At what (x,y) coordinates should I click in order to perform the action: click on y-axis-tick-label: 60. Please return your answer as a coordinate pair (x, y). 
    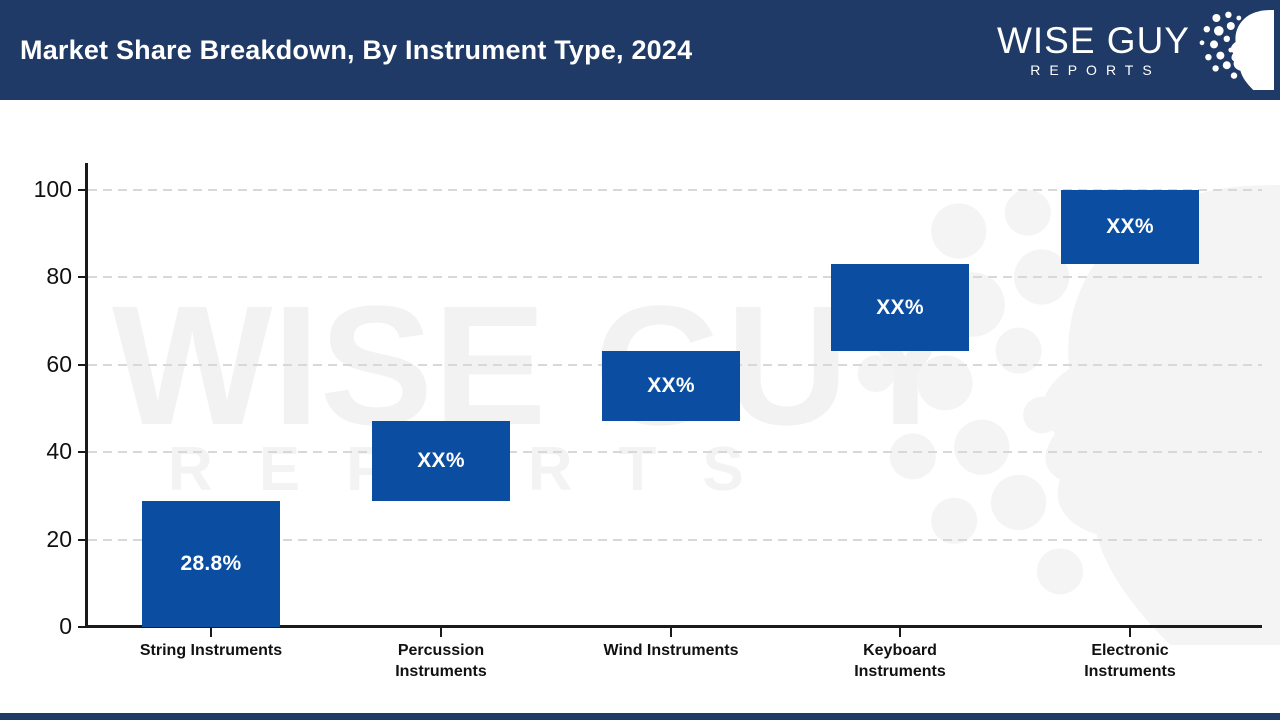
    Looking at the image, I should click on (59, 363).